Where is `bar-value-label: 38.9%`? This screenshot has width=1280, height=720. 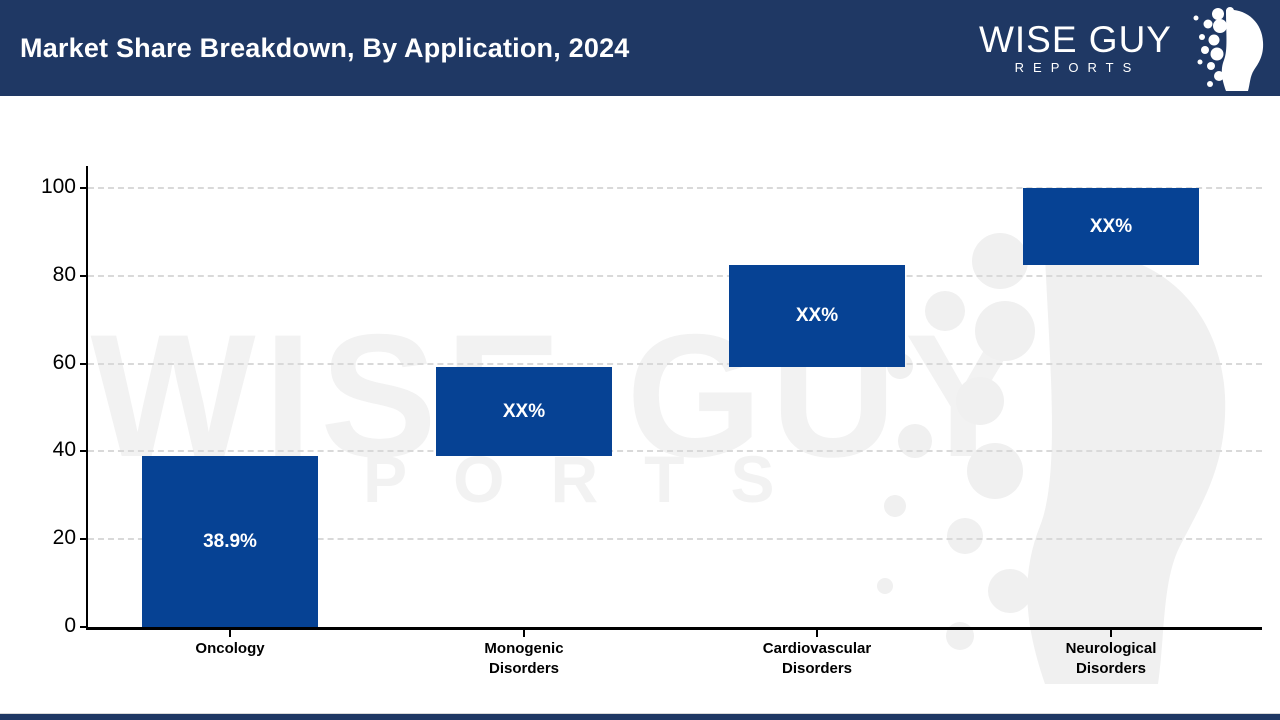
bar-value-label: 38.9% is located at coordinates (230, 541).